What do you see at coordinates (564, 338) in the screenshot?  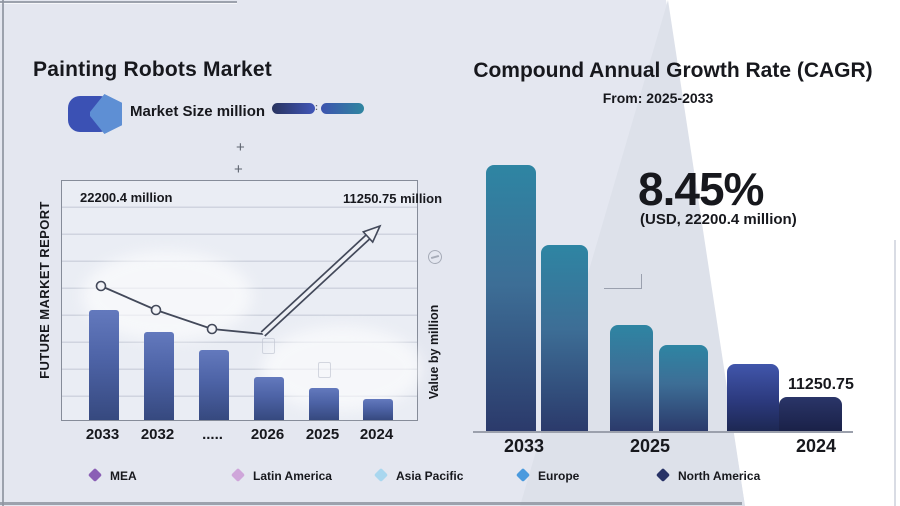 I see `bar-2033-b` at bounding box center [564, 338].